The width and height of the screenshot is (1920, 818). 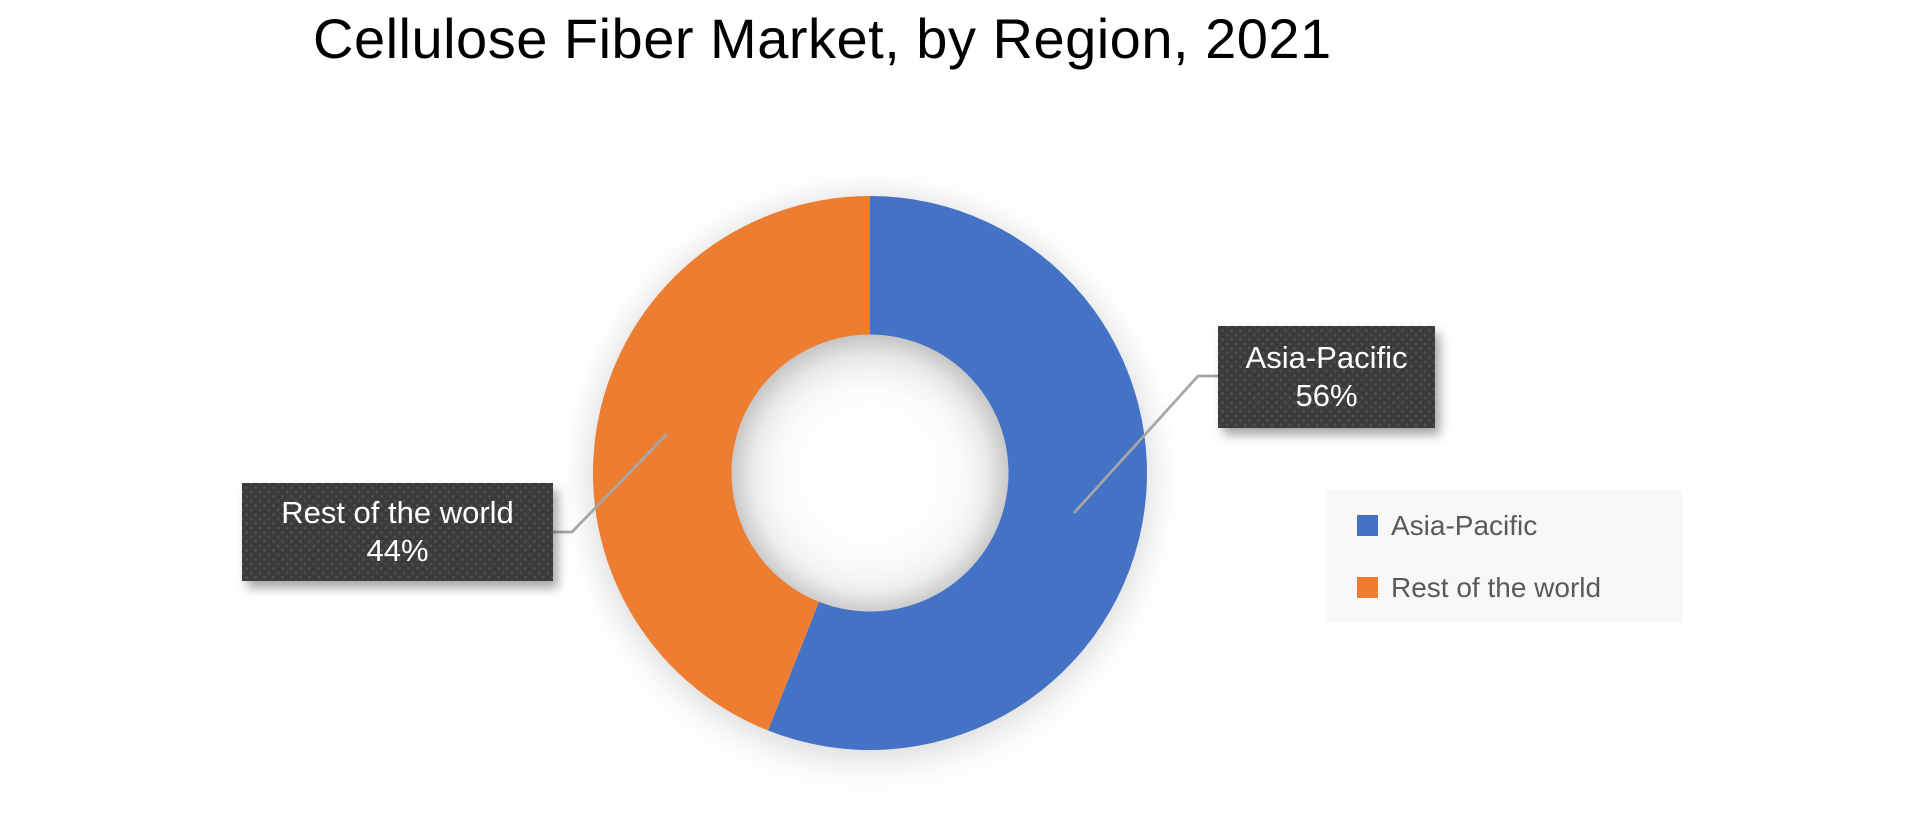 What do you see at coordinates (1326, 357) in the screenshot?
I see `data-label-asia-pacific-name: Asia-Pacific` at bounding box center [1326, 357].